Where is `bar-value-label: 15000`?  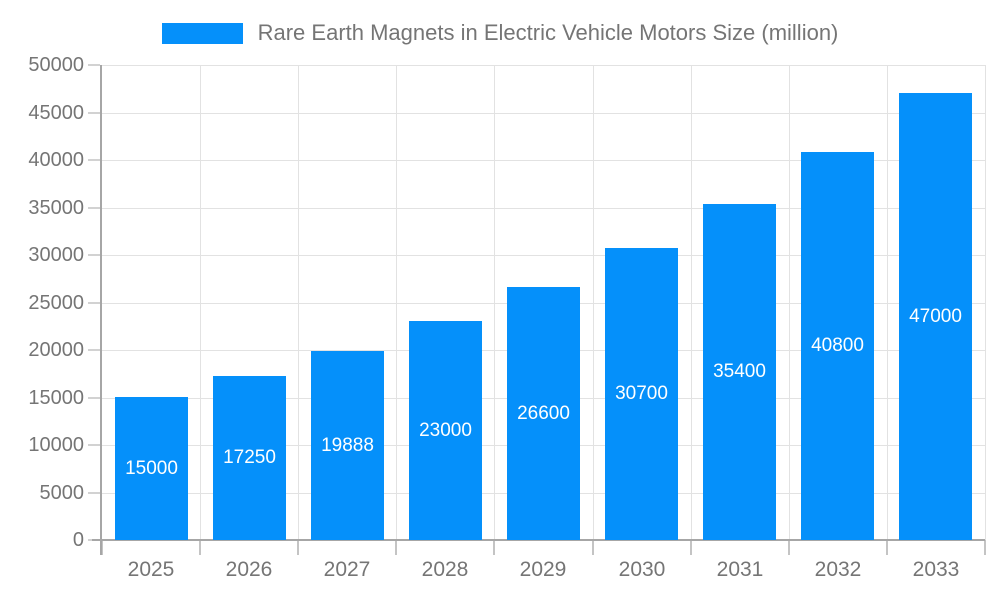
bar-value-label: 15000 is located at coordinates (151, 468).